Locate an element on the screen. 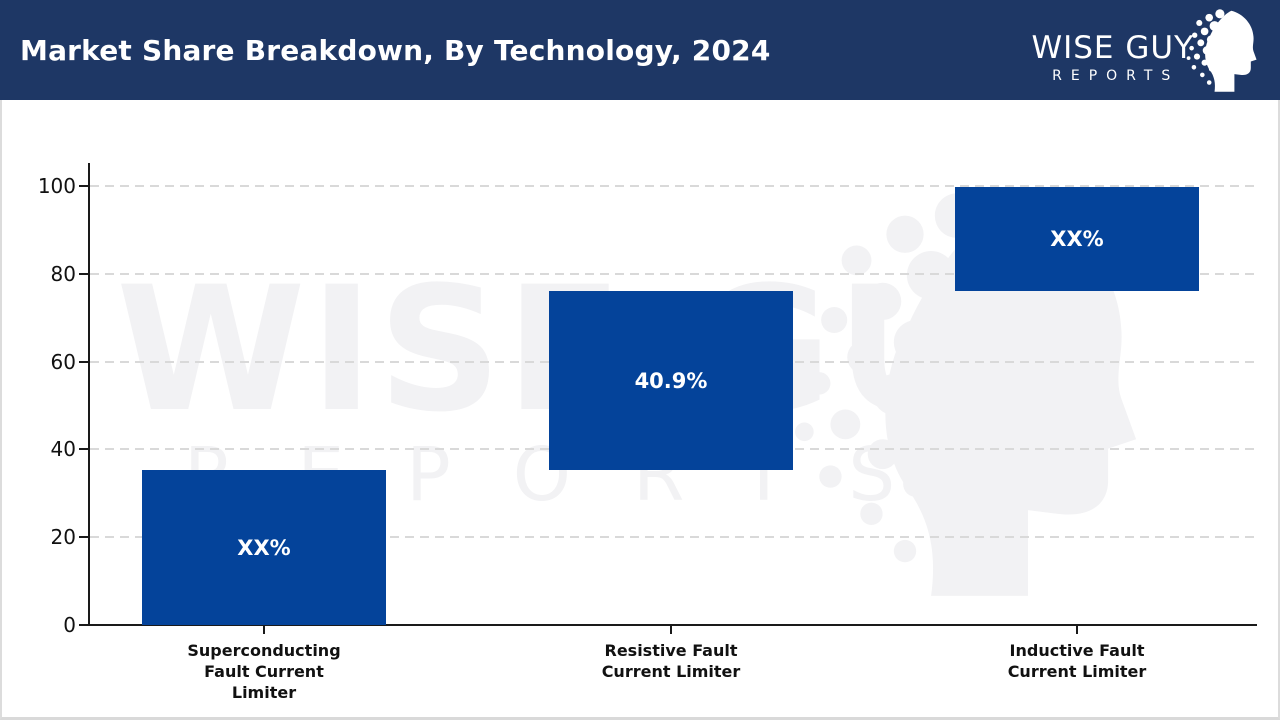  brand-logo: WISE GUY REPORTS is located at coordinates (1149, 54).